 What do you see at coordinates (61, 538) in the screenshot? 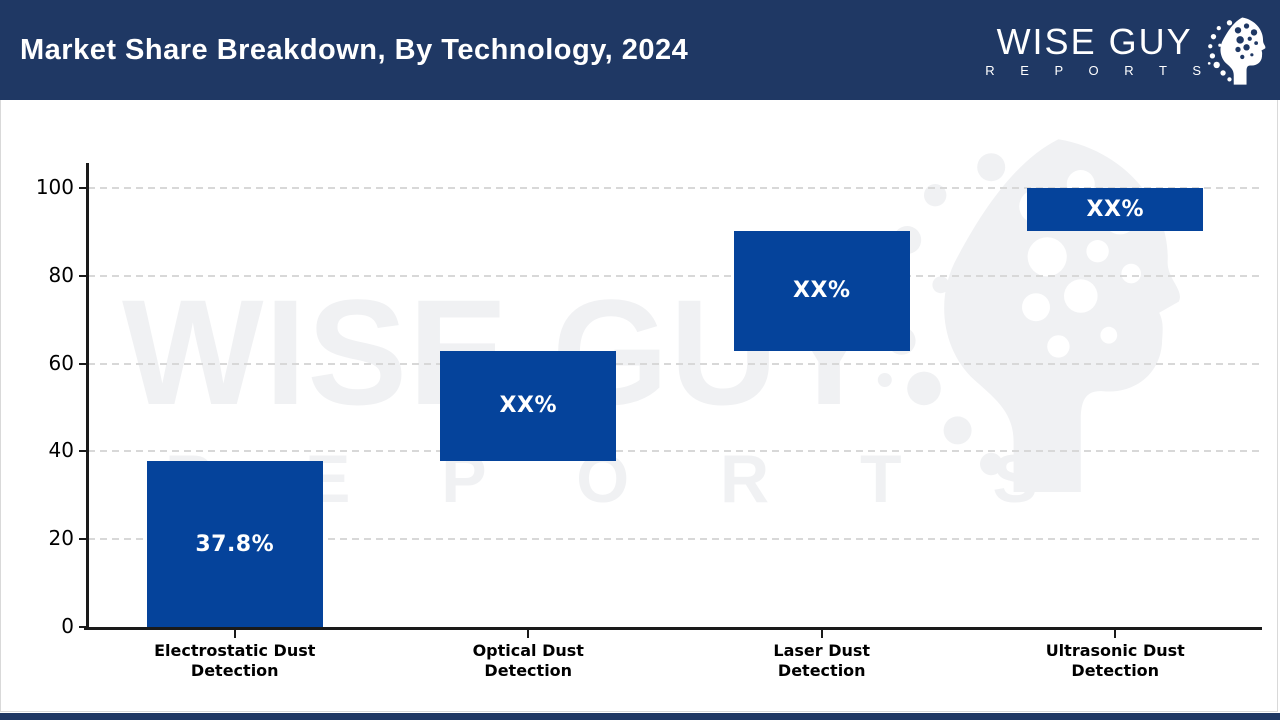
I see `y-tick-label: 20` at bounding box center [61, 538].